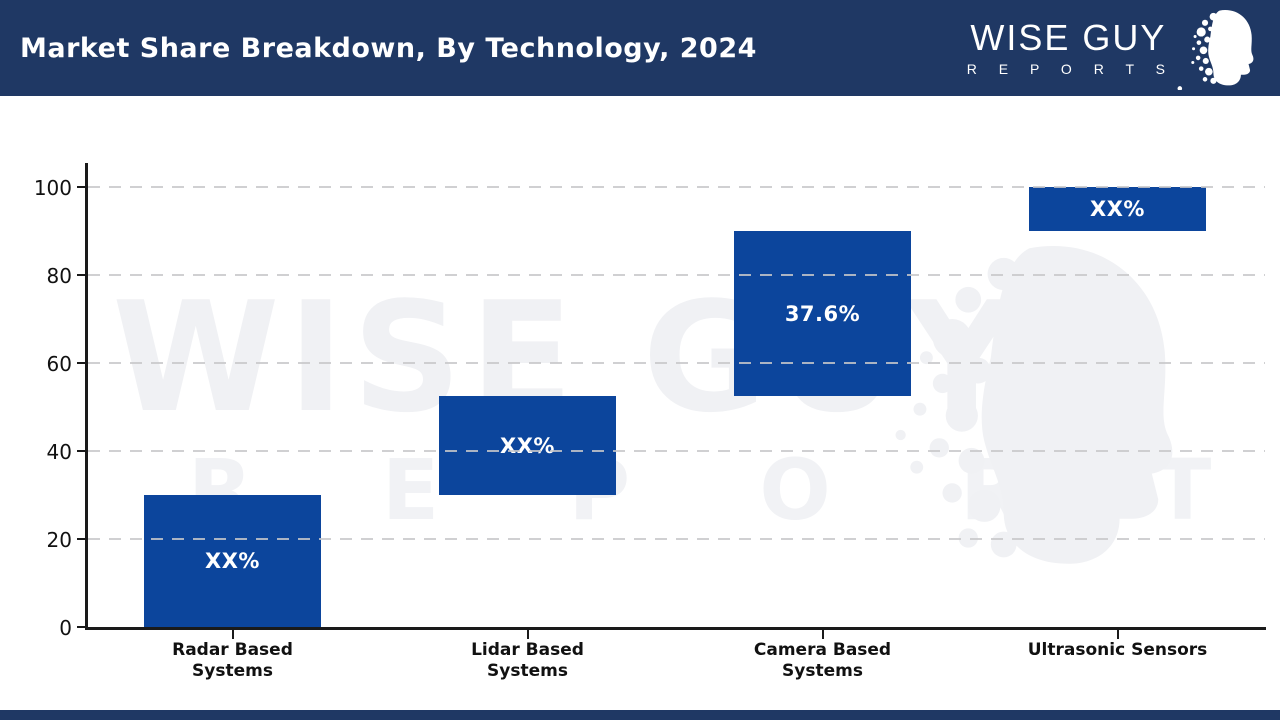 Image resolution: width=1280 pixels, height=720 pixels. I want to click on bar-value-label: 37.6%, so click(822, 313).